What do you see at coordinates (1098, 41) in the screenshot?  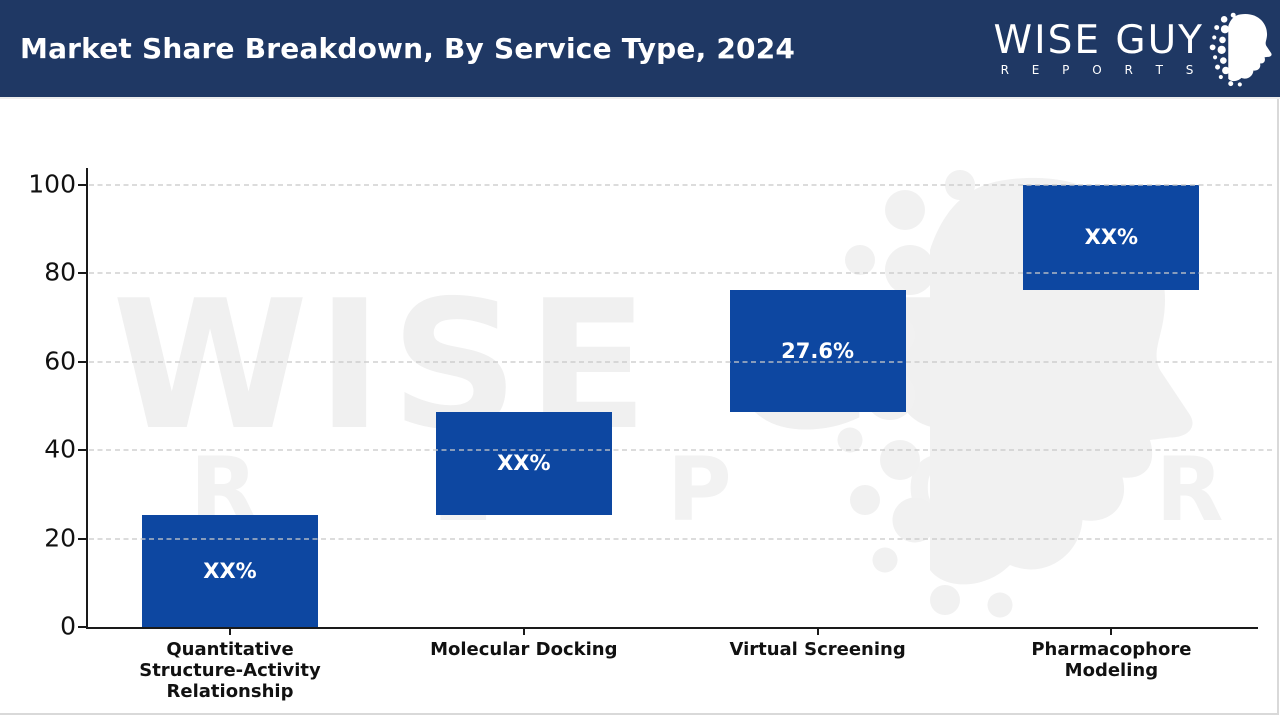 I see `logo-name: WISE GUY` at bounding box center [1098, 41].